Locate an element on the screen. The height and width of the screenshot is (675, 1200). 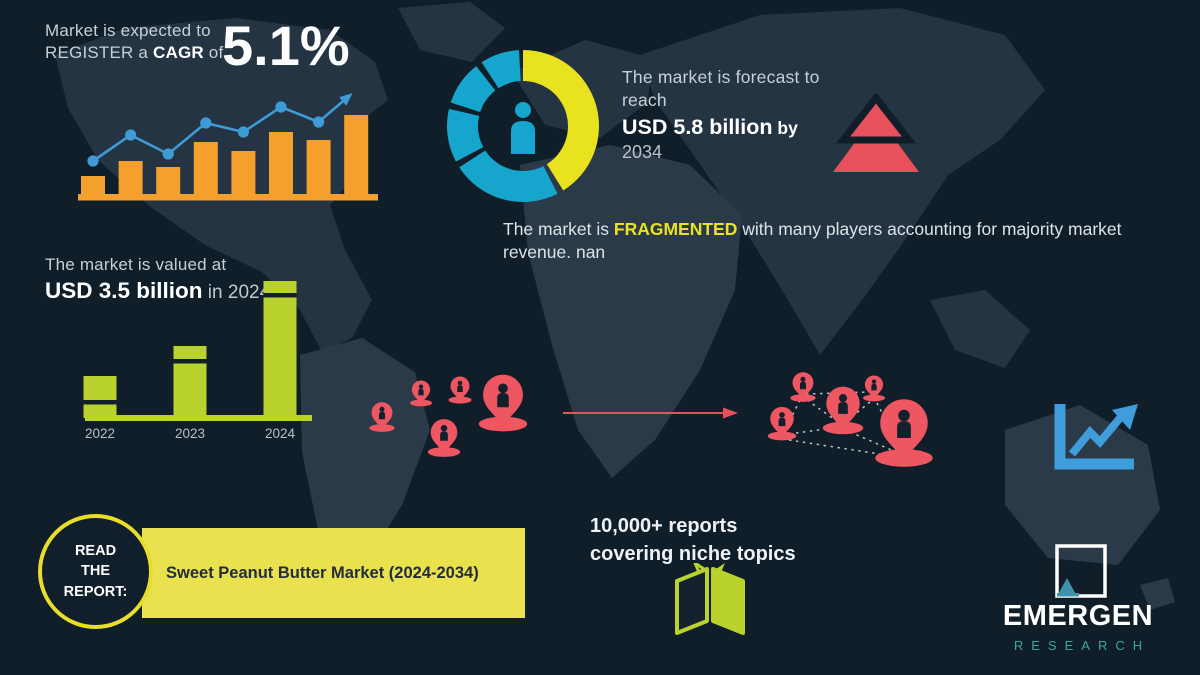
cagr-caption-line1: Market is expected to is located at coordinates (128, 30).